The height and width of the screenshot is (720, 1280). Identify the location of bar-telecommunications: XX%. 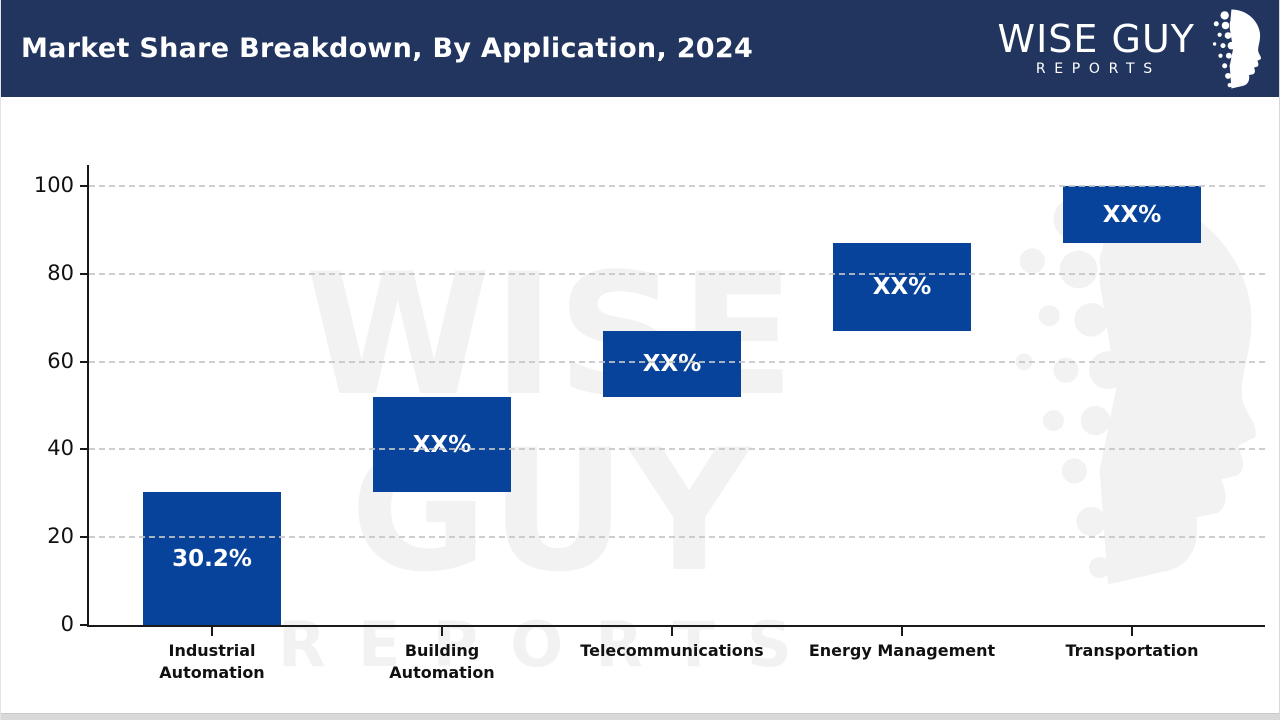
(672, 363).